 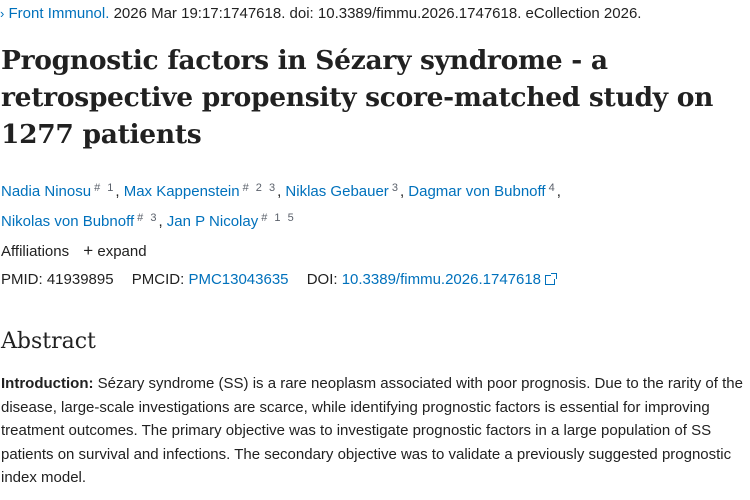 I want to click on author-link: Jan P Nicolay, so click(x=212, y=221).